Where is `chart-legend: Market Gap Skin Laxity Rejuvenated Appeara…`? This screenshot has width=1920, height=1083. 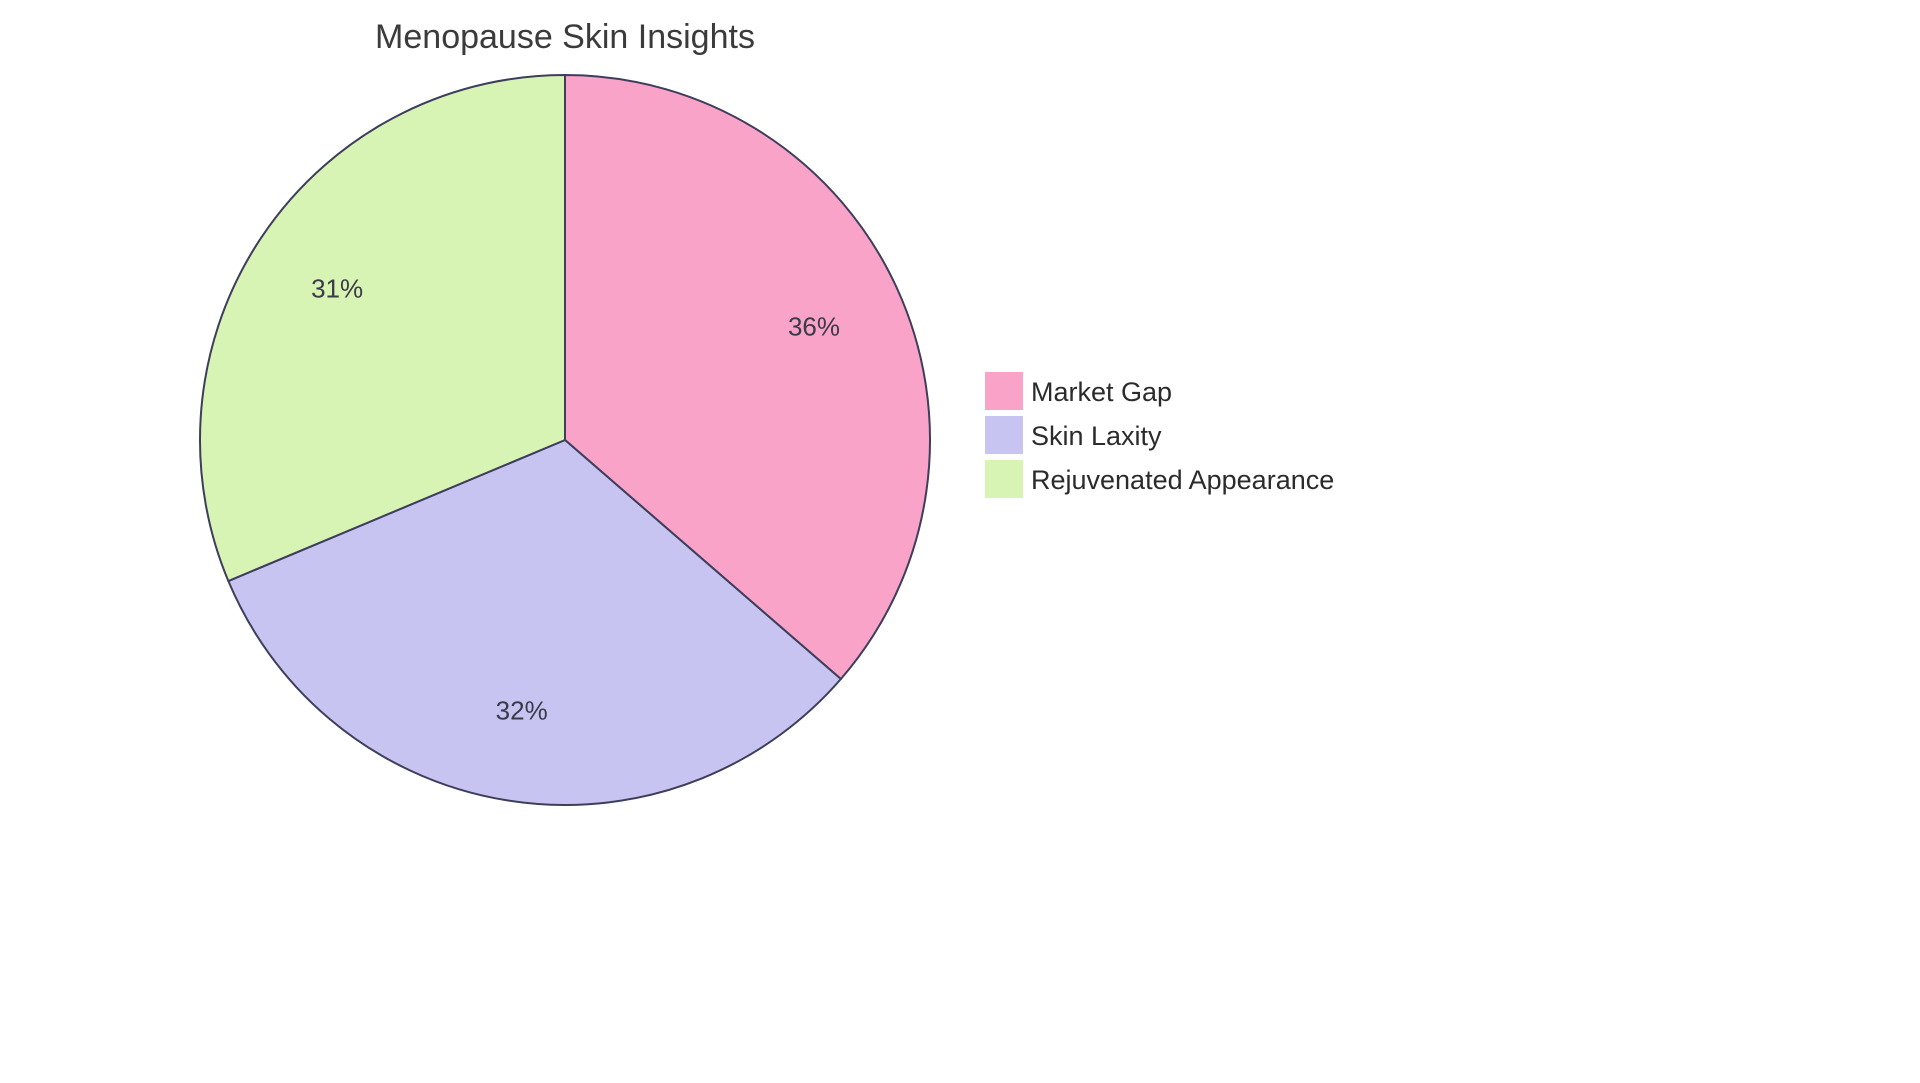 chart-legend: Market Gap Skin Laxity Rejuvenated Appeara… is located at coordinates (1159, 435).